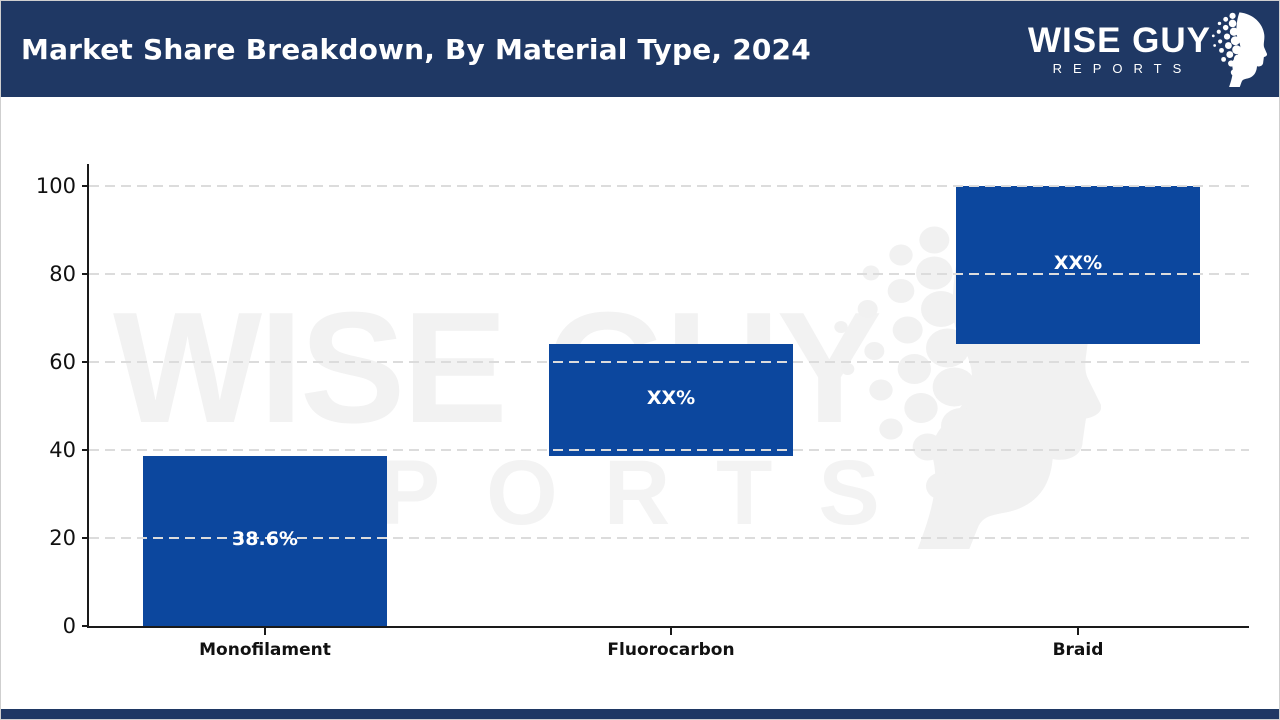 The image size is (1280, 720). What do you see at coordinates (62, 538) in the screenshot?
I see `y-tick-label: 20` at bounding box center [62, 538].